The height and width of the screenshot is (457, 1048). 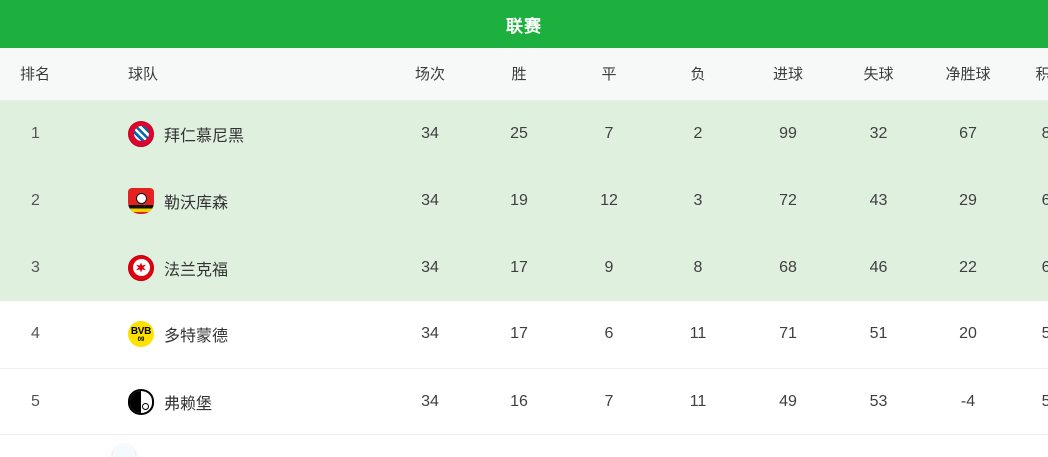 What do you see at coordinates (247, 133) in the screenshot?
I see `cell-team: 拜仁慕尼黑` at bounding box center [247, 133].